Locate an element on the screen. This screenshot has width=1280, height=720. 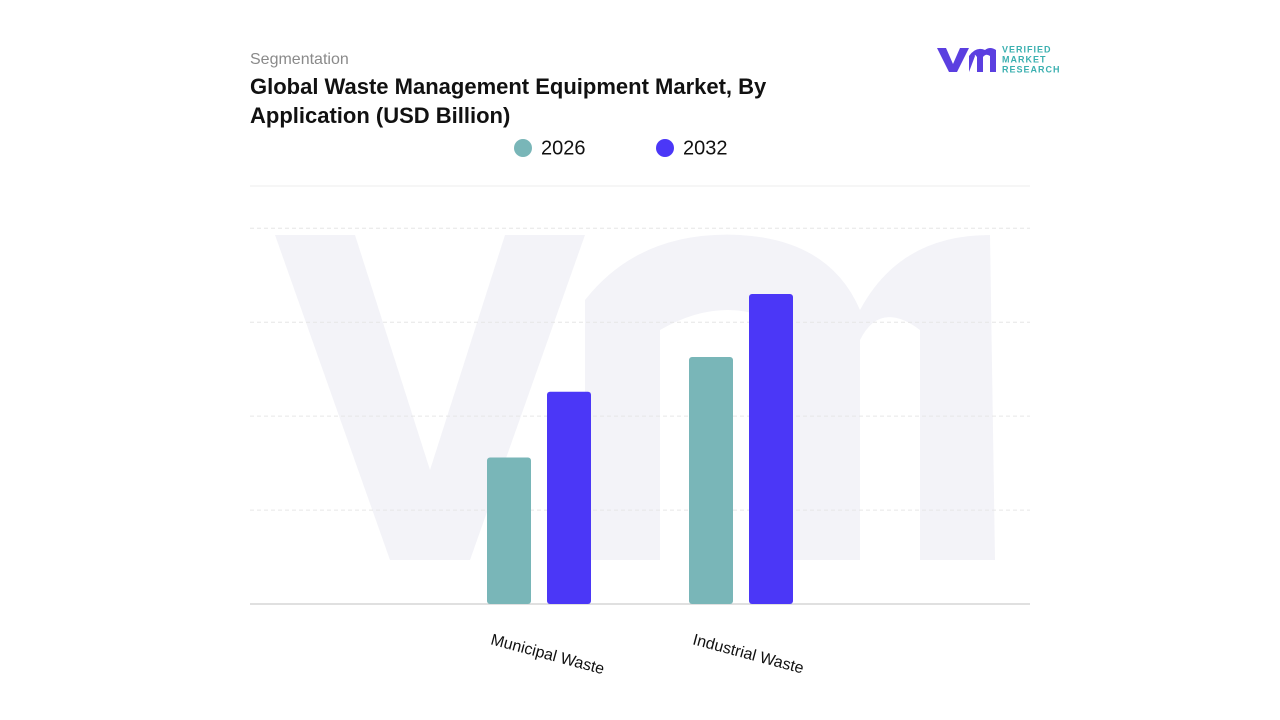
legend-label: 2032 is located at coordinates (705, 148).